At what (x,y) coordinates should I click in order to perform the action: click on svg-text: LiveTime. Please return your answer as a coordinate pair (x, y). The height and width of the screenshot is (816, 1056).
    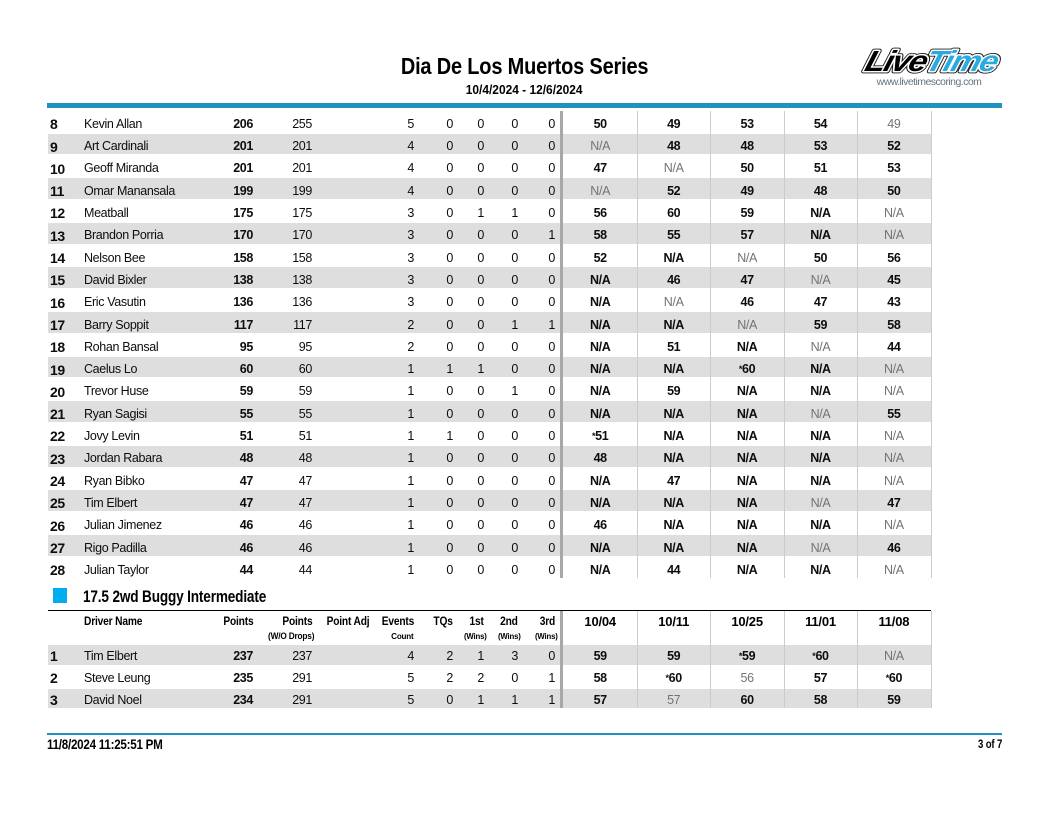
    Looking at the image, I should click on (932, 61).